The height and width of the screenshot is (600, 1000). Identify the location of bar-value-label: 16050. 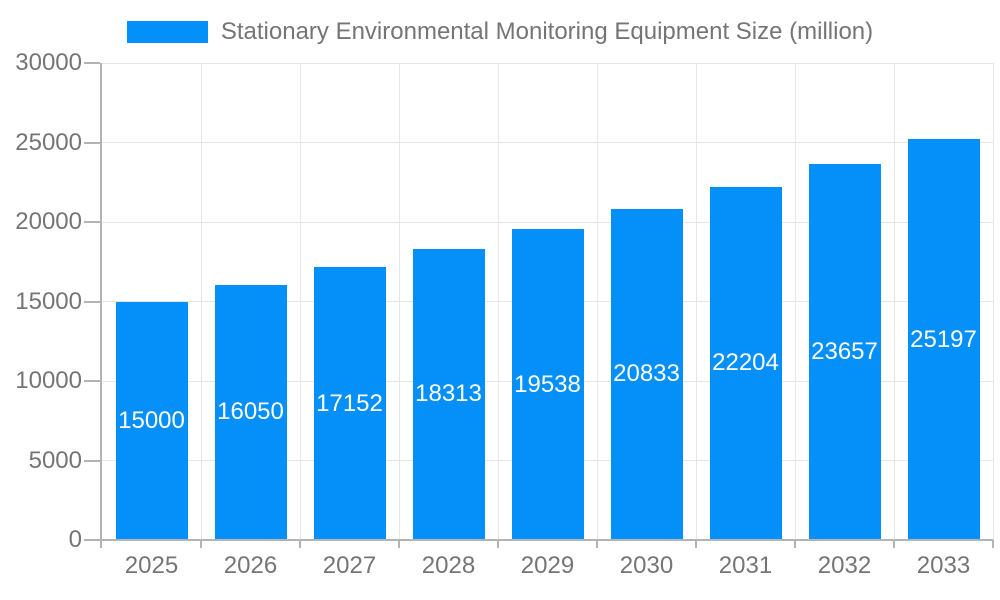
(250, 412).